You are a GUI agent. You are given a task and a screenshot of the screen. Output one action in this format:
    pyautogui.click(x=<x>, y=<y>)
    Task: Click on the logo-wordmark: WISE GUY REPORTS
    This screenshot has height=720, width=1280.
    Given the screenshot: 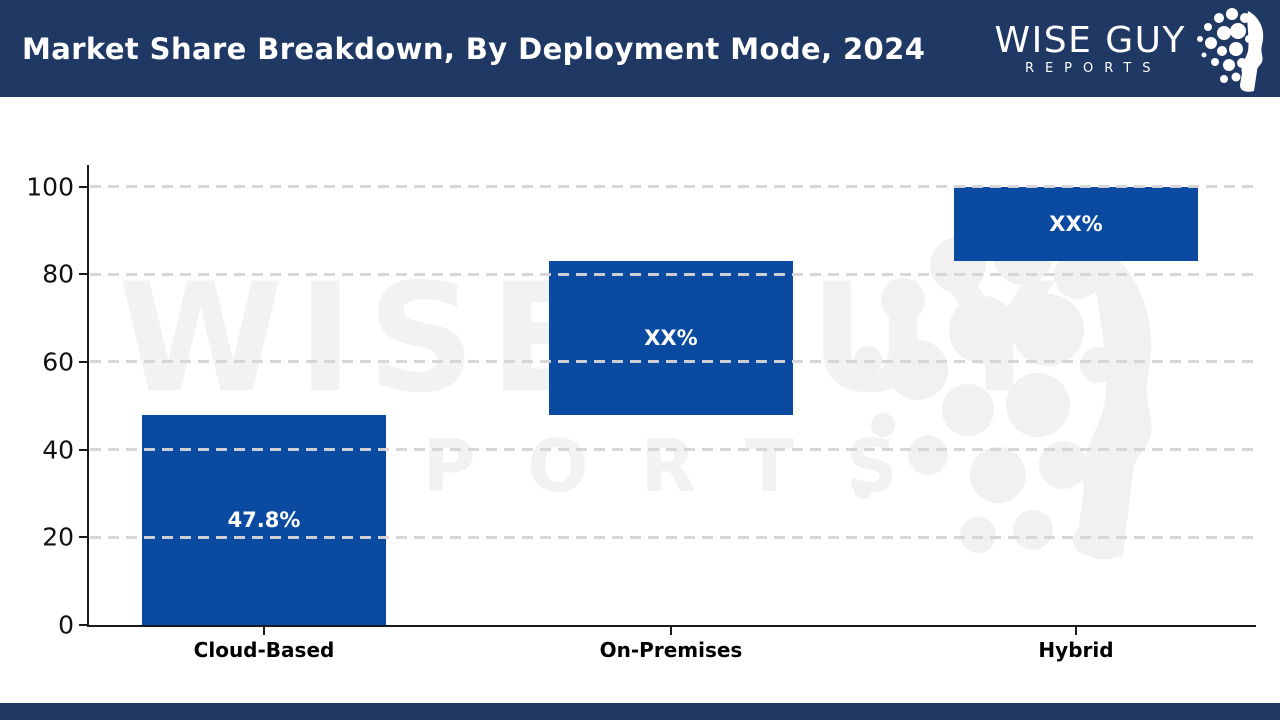 What is the action you would take?
    pyautogui.click(x=1091, y=49)
    